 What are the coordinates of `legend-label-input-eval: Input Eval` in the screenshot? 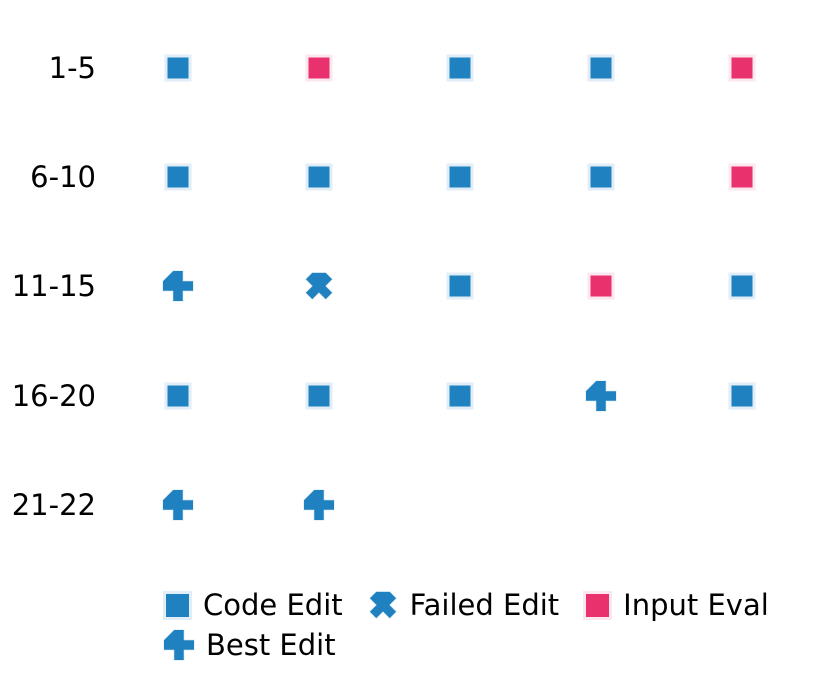 It's located at (696, 605).